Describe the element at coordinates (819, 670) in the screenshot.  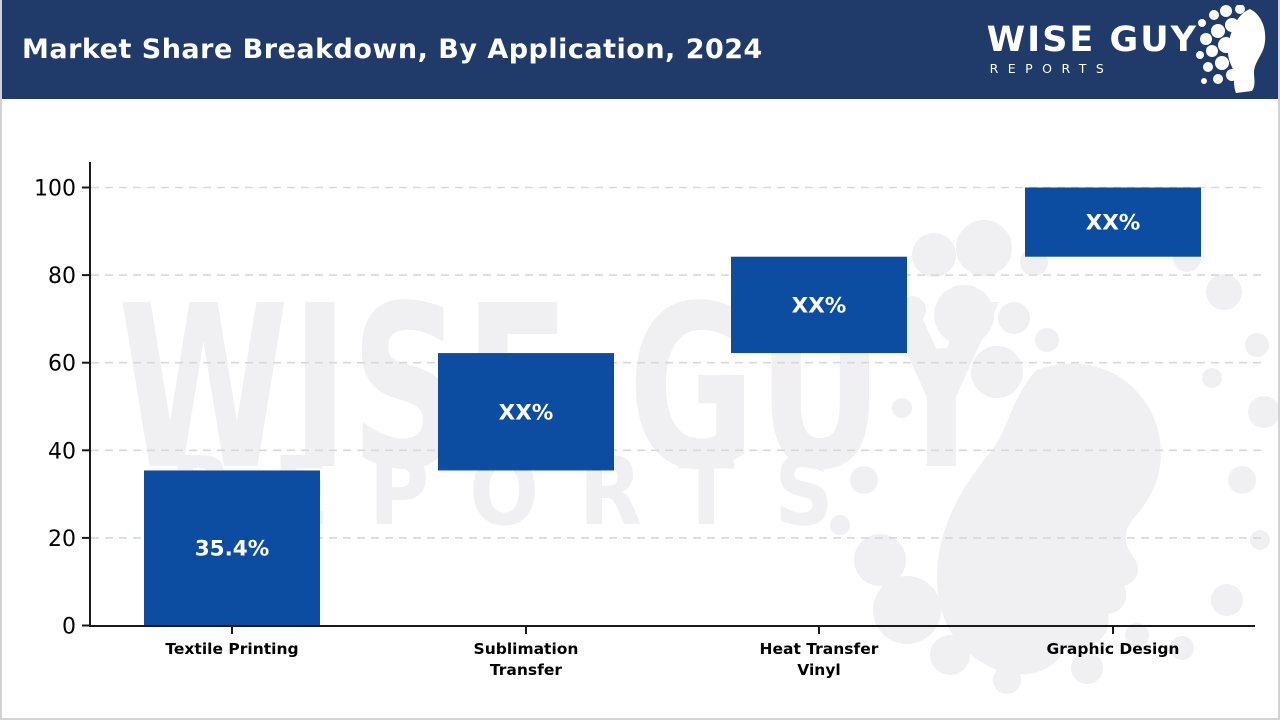
I see `category-label: Vinyl` at that location.